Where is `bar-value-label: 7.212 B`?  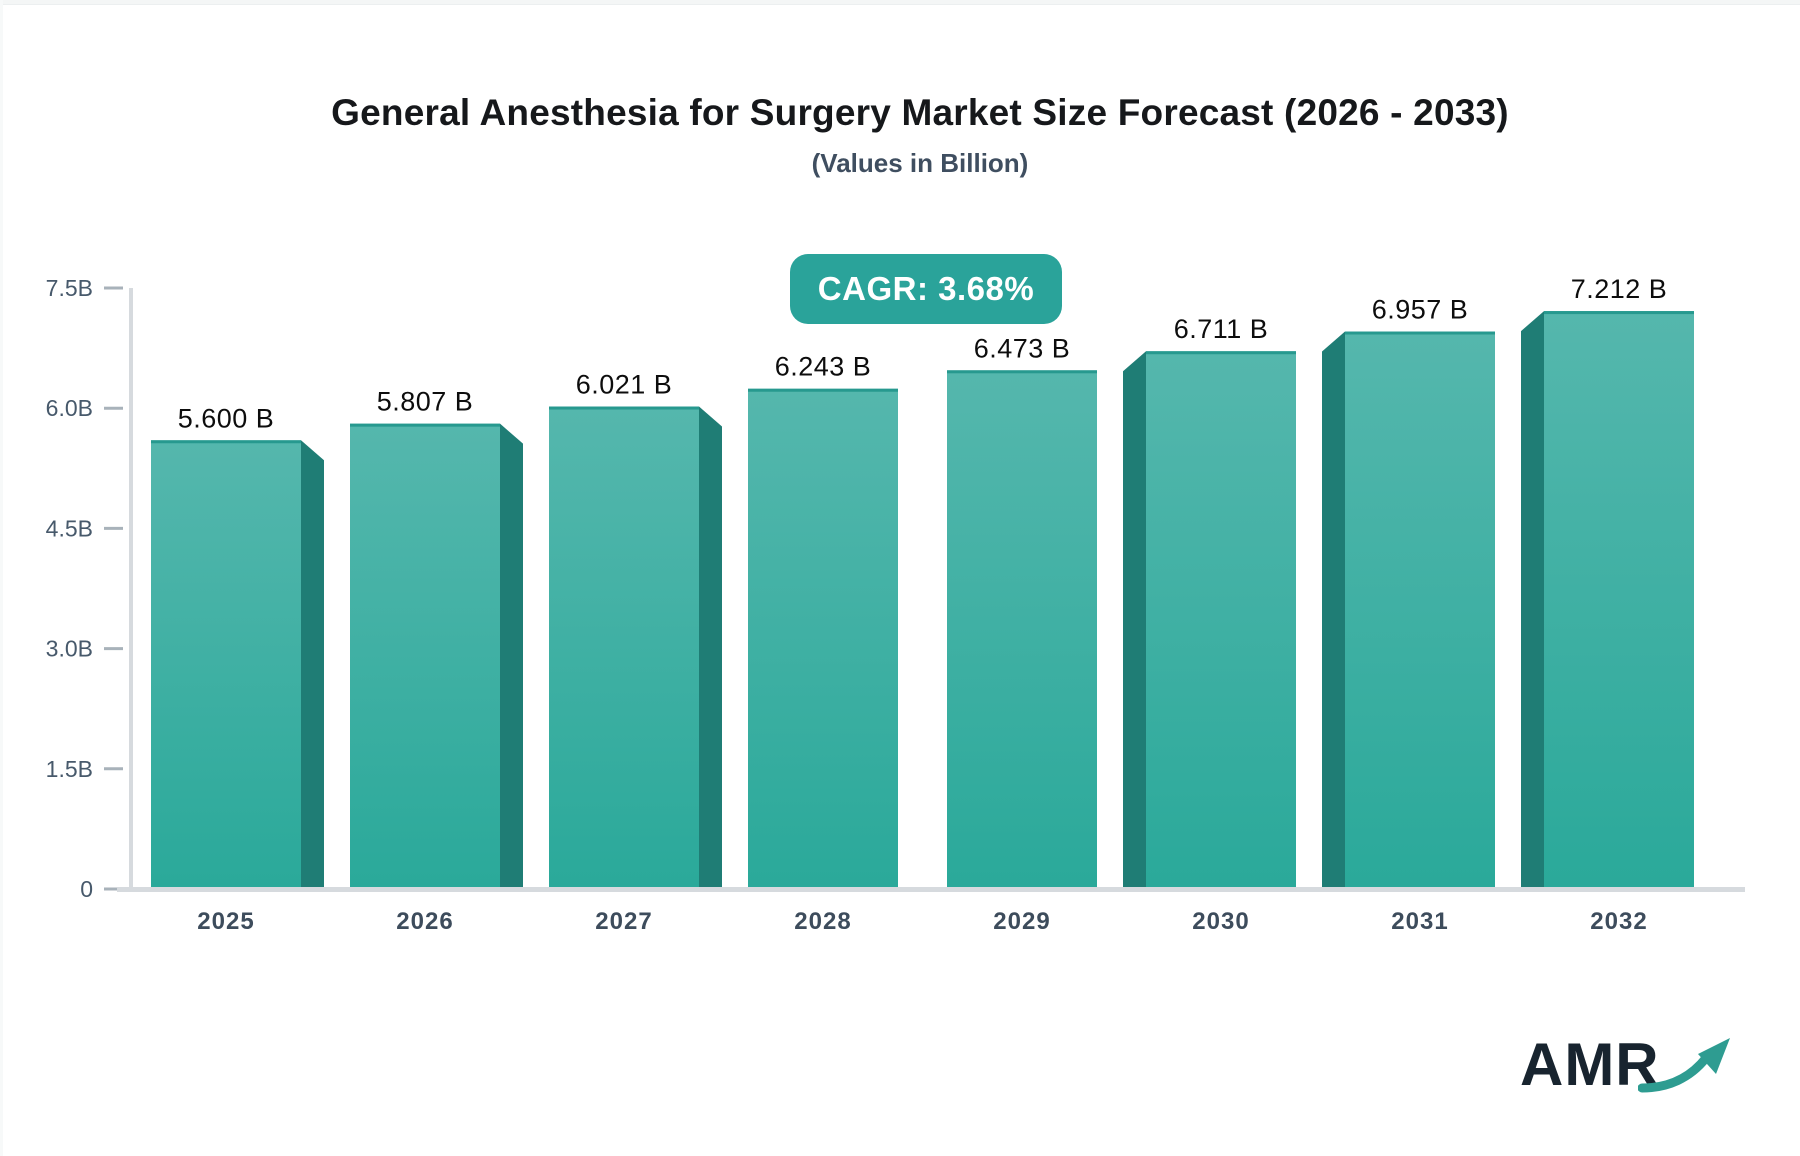
bar-value-label: 7.212 B is located at coordinates (1619, 289).